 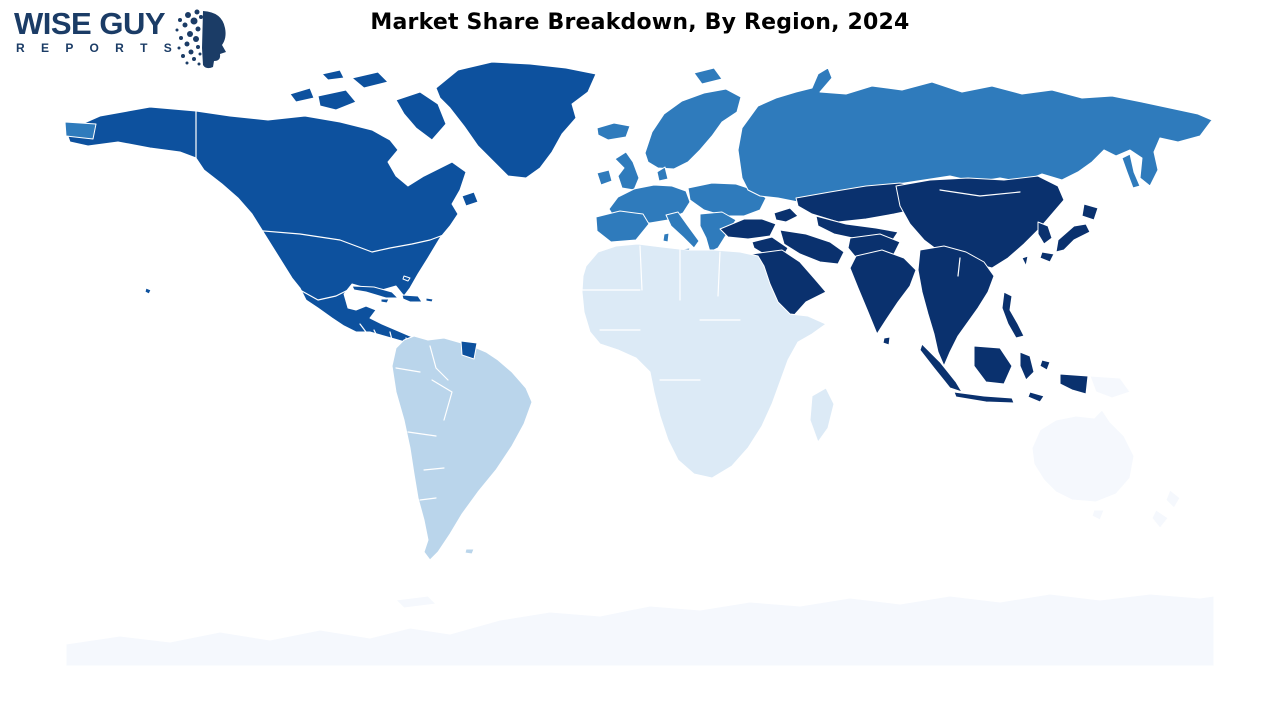 I want to click on hispaniola, so click(x=412, y=298).